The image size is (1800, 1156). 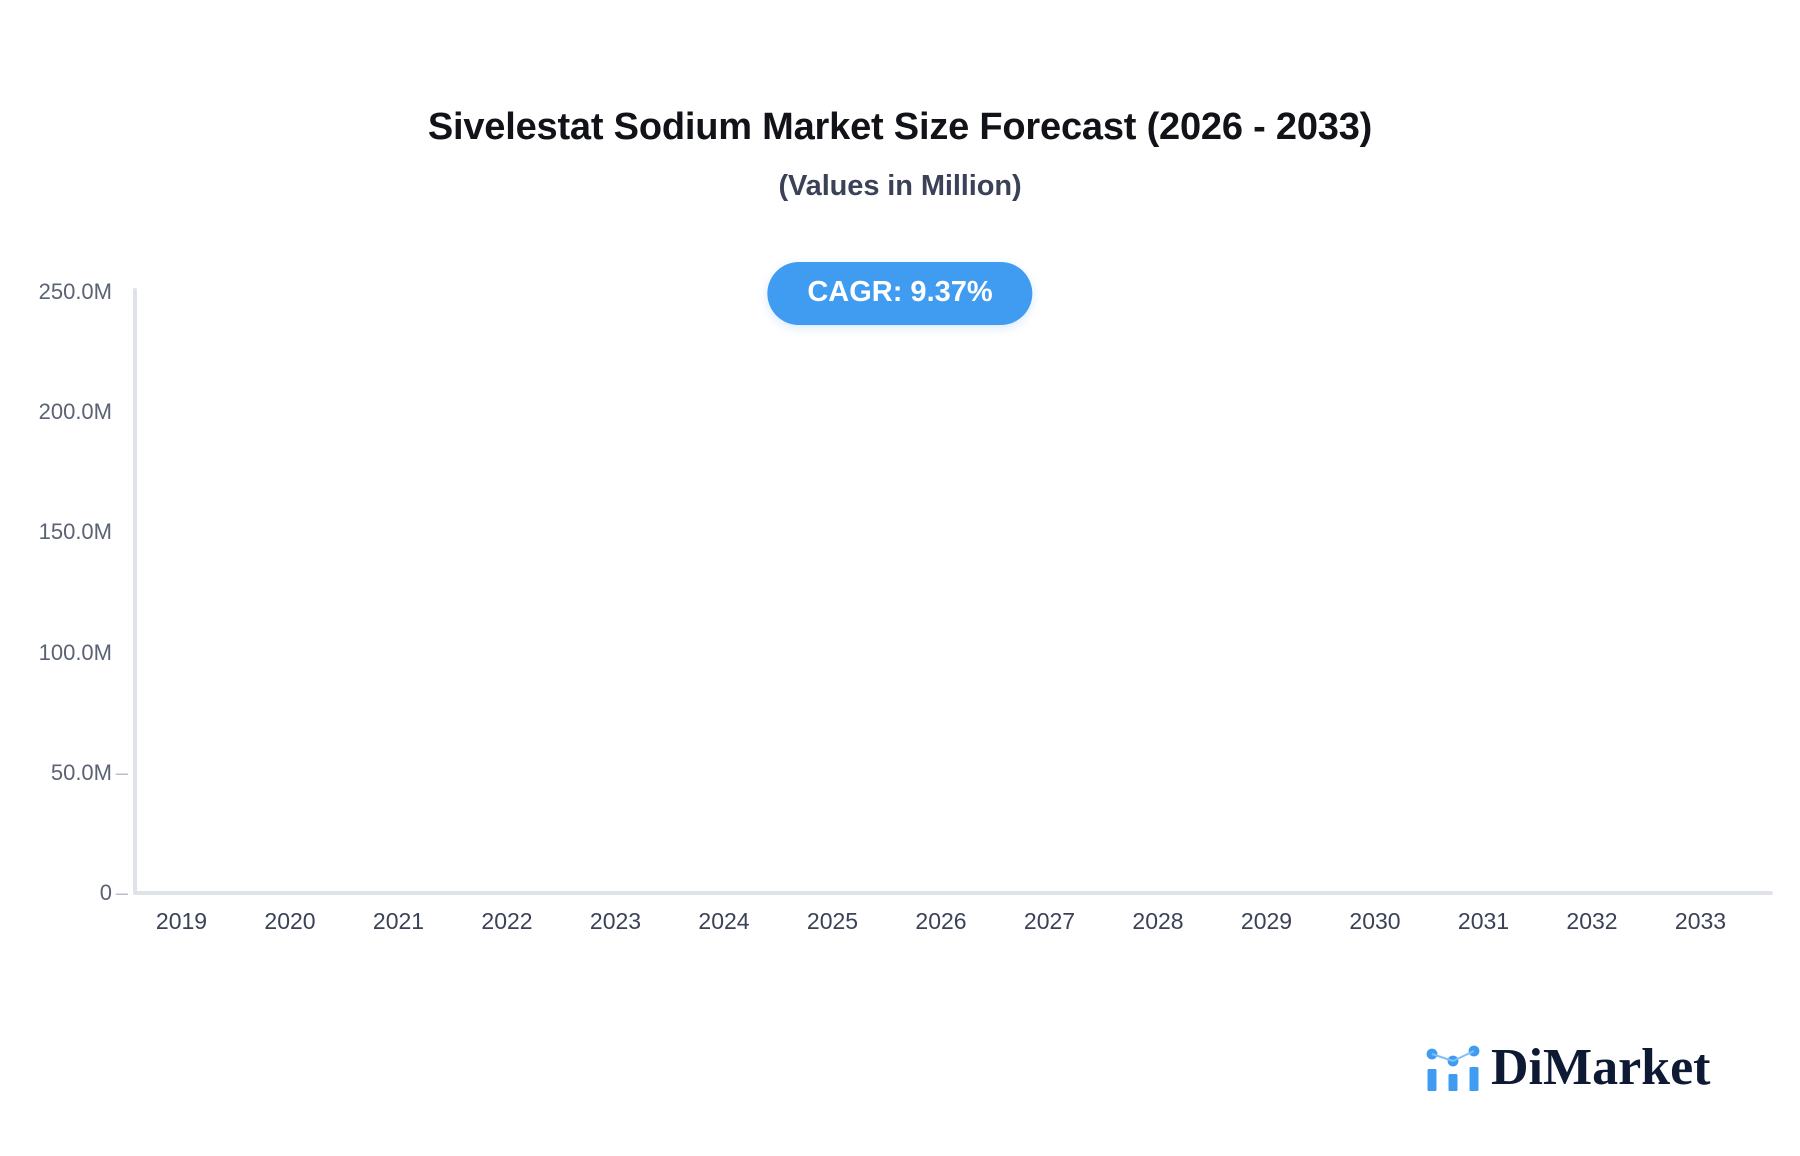 I want to click on x-axis-tick-label: 2023, so click(x=615, y=921).